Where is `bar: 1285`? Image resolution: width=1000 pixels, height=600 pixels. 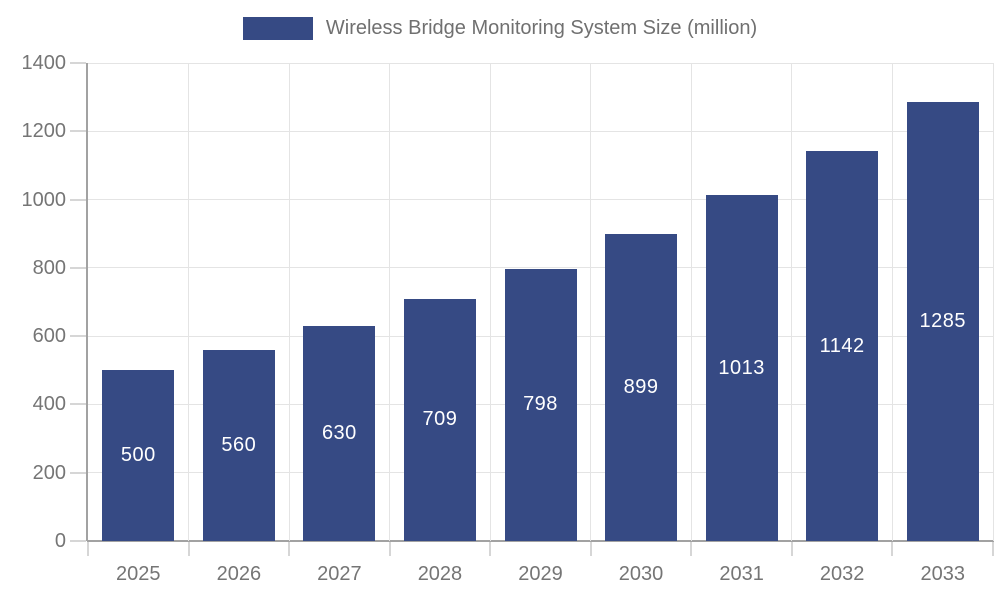 bar: 1285 is located at coordinates (942, 321).